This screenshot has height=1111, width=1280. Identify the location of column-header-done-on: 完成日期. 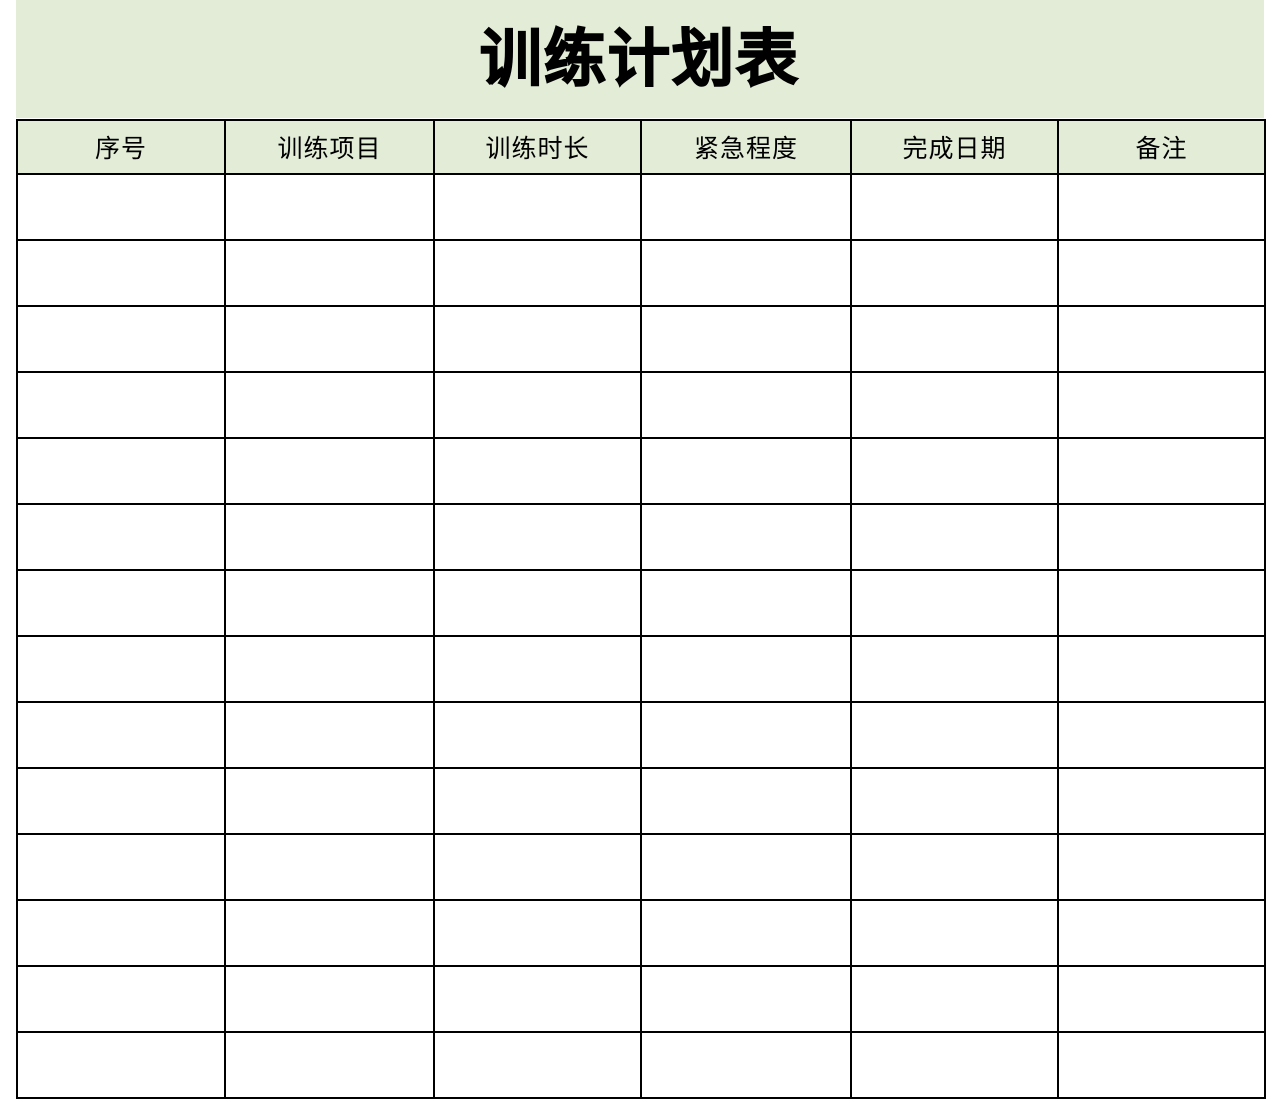
(954, 147).